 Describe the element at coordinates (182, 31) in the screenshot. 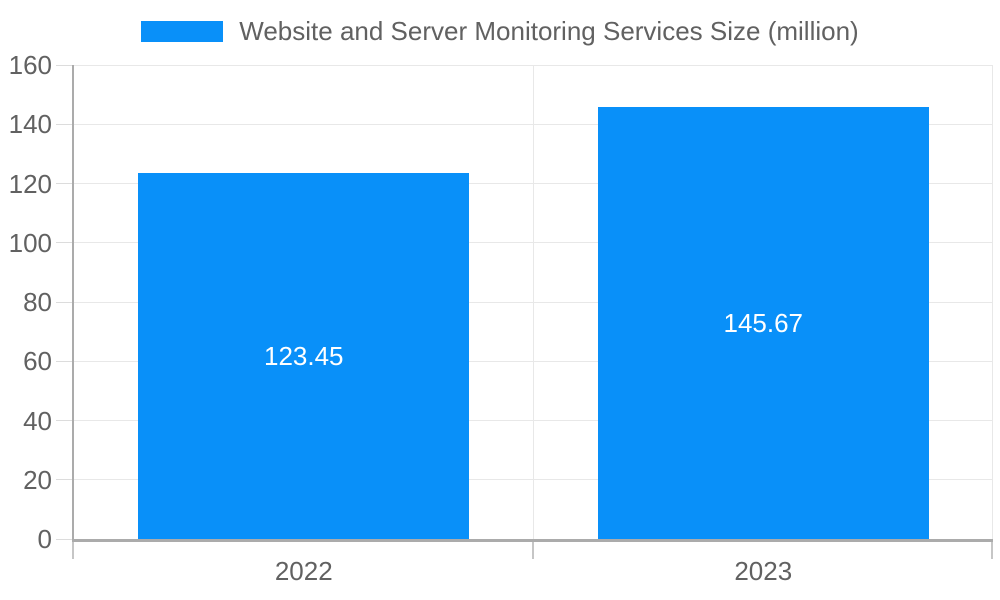

I see `legend-swatch` at that location.